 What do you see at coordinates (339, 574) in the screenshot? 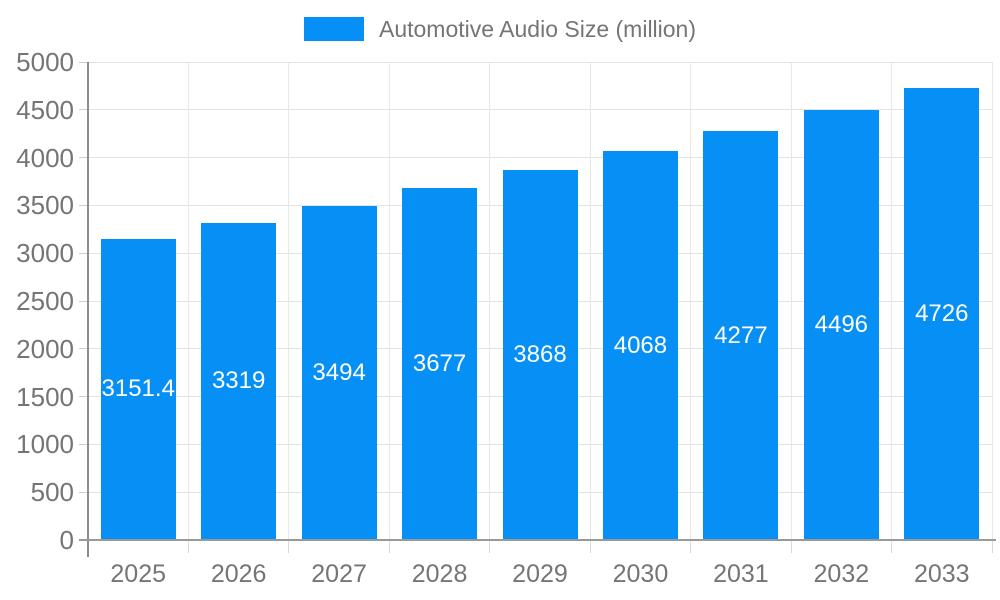
I see `x-tick-label: 2027` at bounding box center [339, 574].